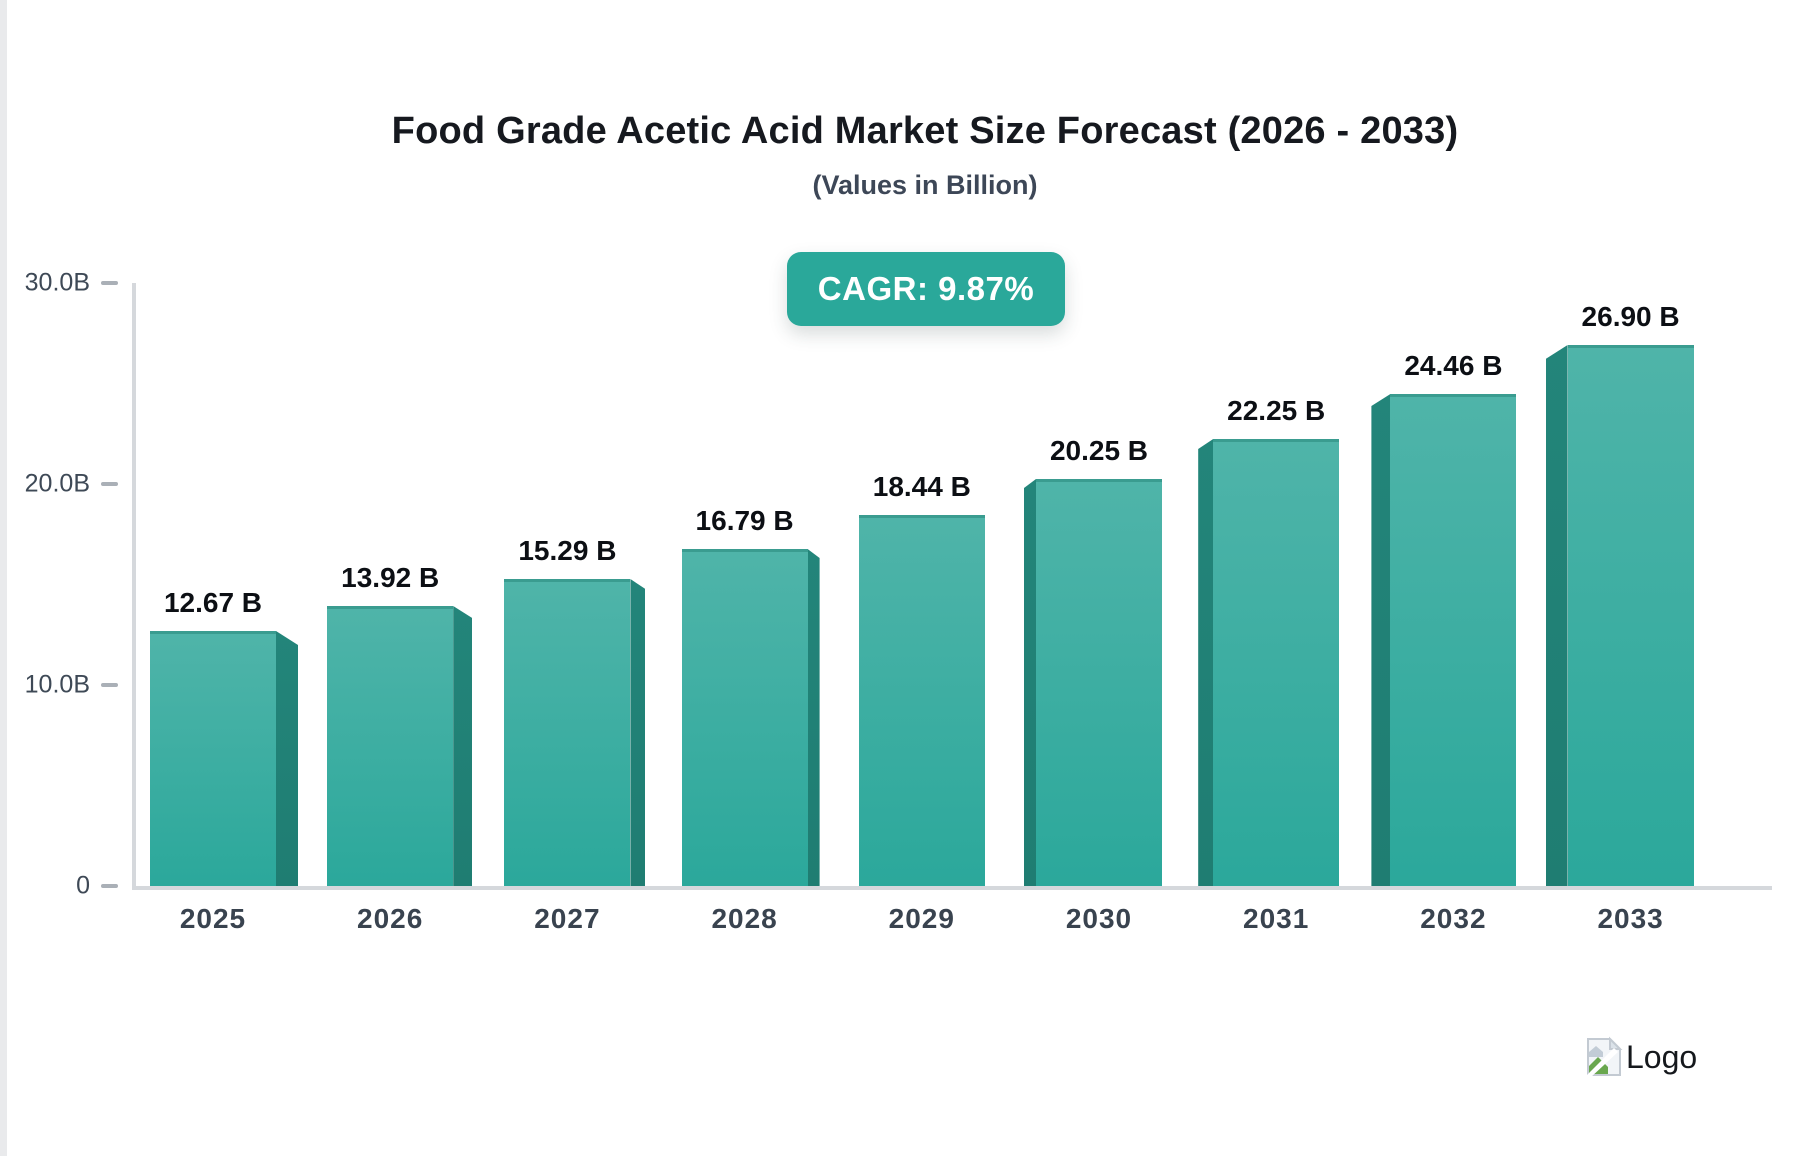 This screenshot has width=1800, height=1156. What do you see at coordinates (952, 888) in the screenshot?
I see `x-axis-line` at bounding box center [952, 888].